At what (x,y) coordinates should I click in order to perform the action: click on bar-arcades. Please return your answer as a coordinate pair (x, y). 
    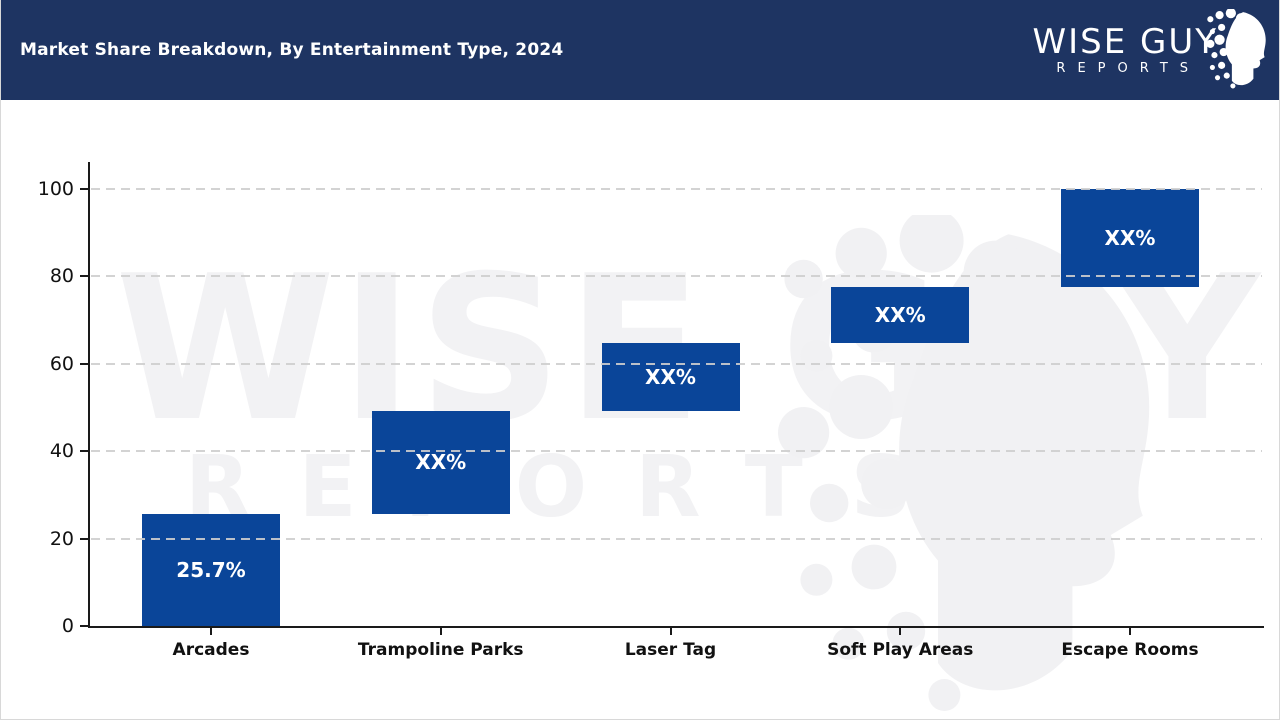
    Looking at the image, I should click on (211, 569).